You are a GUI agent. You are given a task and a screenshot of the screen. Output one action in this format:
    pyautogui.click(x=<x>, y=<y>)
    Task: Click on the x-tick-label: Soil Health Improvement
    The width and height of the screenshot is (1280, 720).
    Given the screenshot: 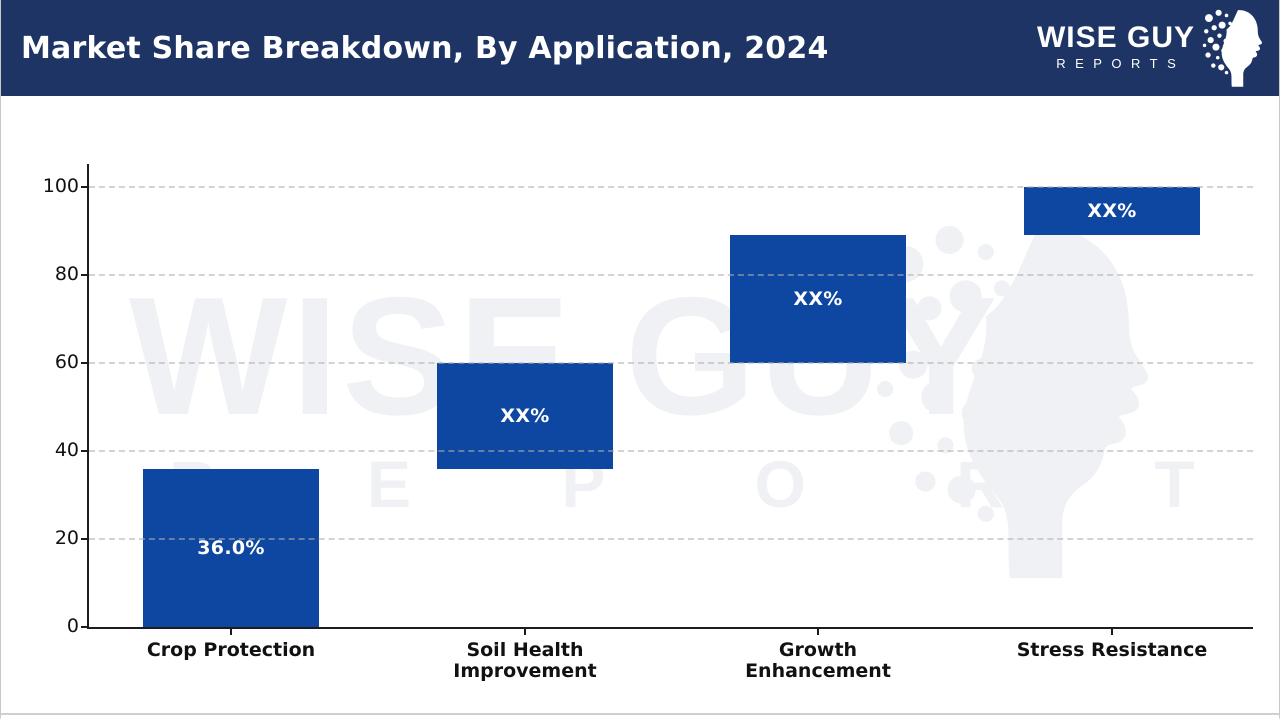 What is the action you would take?
    pyautogui.click(x=525, y=660)
    